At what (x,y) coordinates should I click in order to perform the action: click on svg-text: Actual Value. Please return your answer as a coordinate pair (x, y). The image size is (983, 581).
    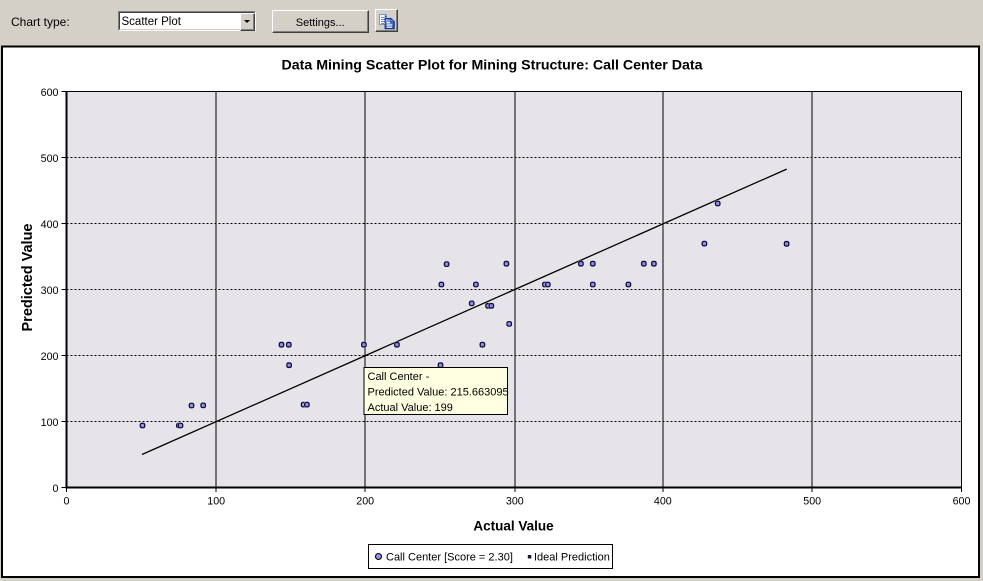
    Looking at the image, I should click on (513, 526).